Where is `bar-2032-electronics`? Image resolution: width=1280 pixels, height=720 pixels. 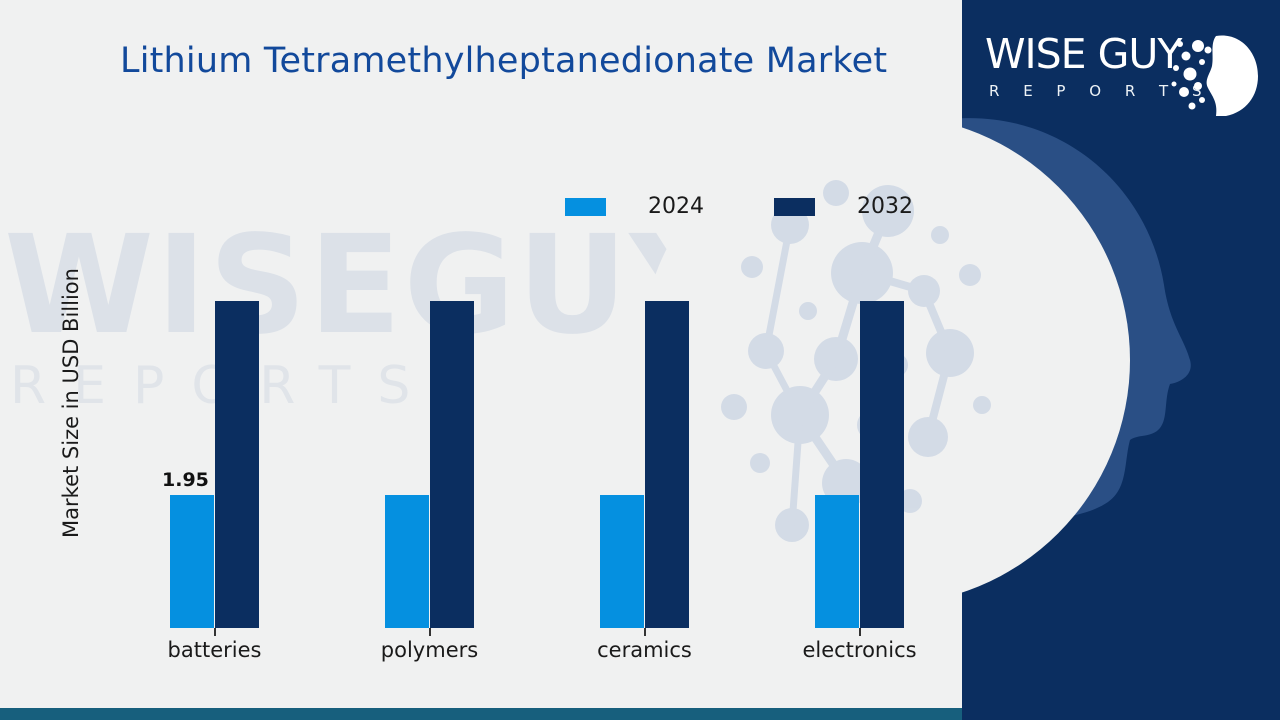 bar-2032-electronics is located at coordinates (882, 464).